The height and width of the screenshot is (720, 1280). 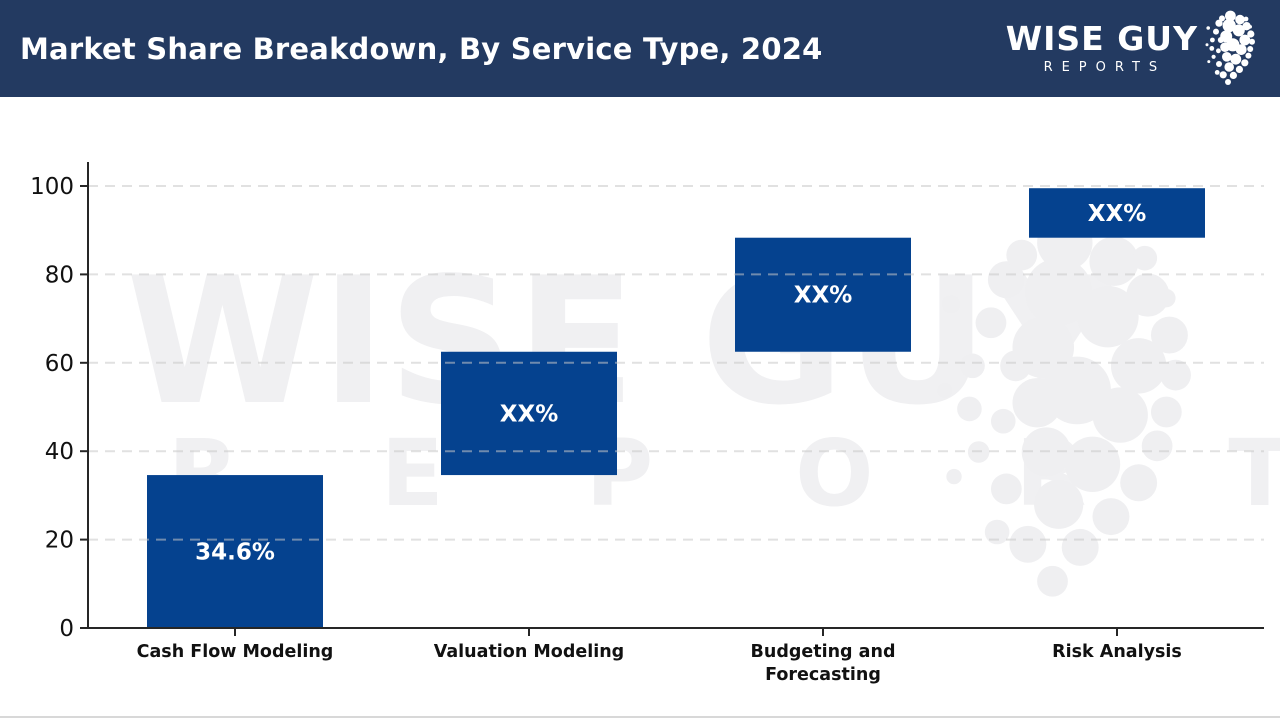 What do you see at coordinates (529, 652) in the screenshot?
I see `x-tick-label: Valuation Modeling` at bounding box center [529, 652].